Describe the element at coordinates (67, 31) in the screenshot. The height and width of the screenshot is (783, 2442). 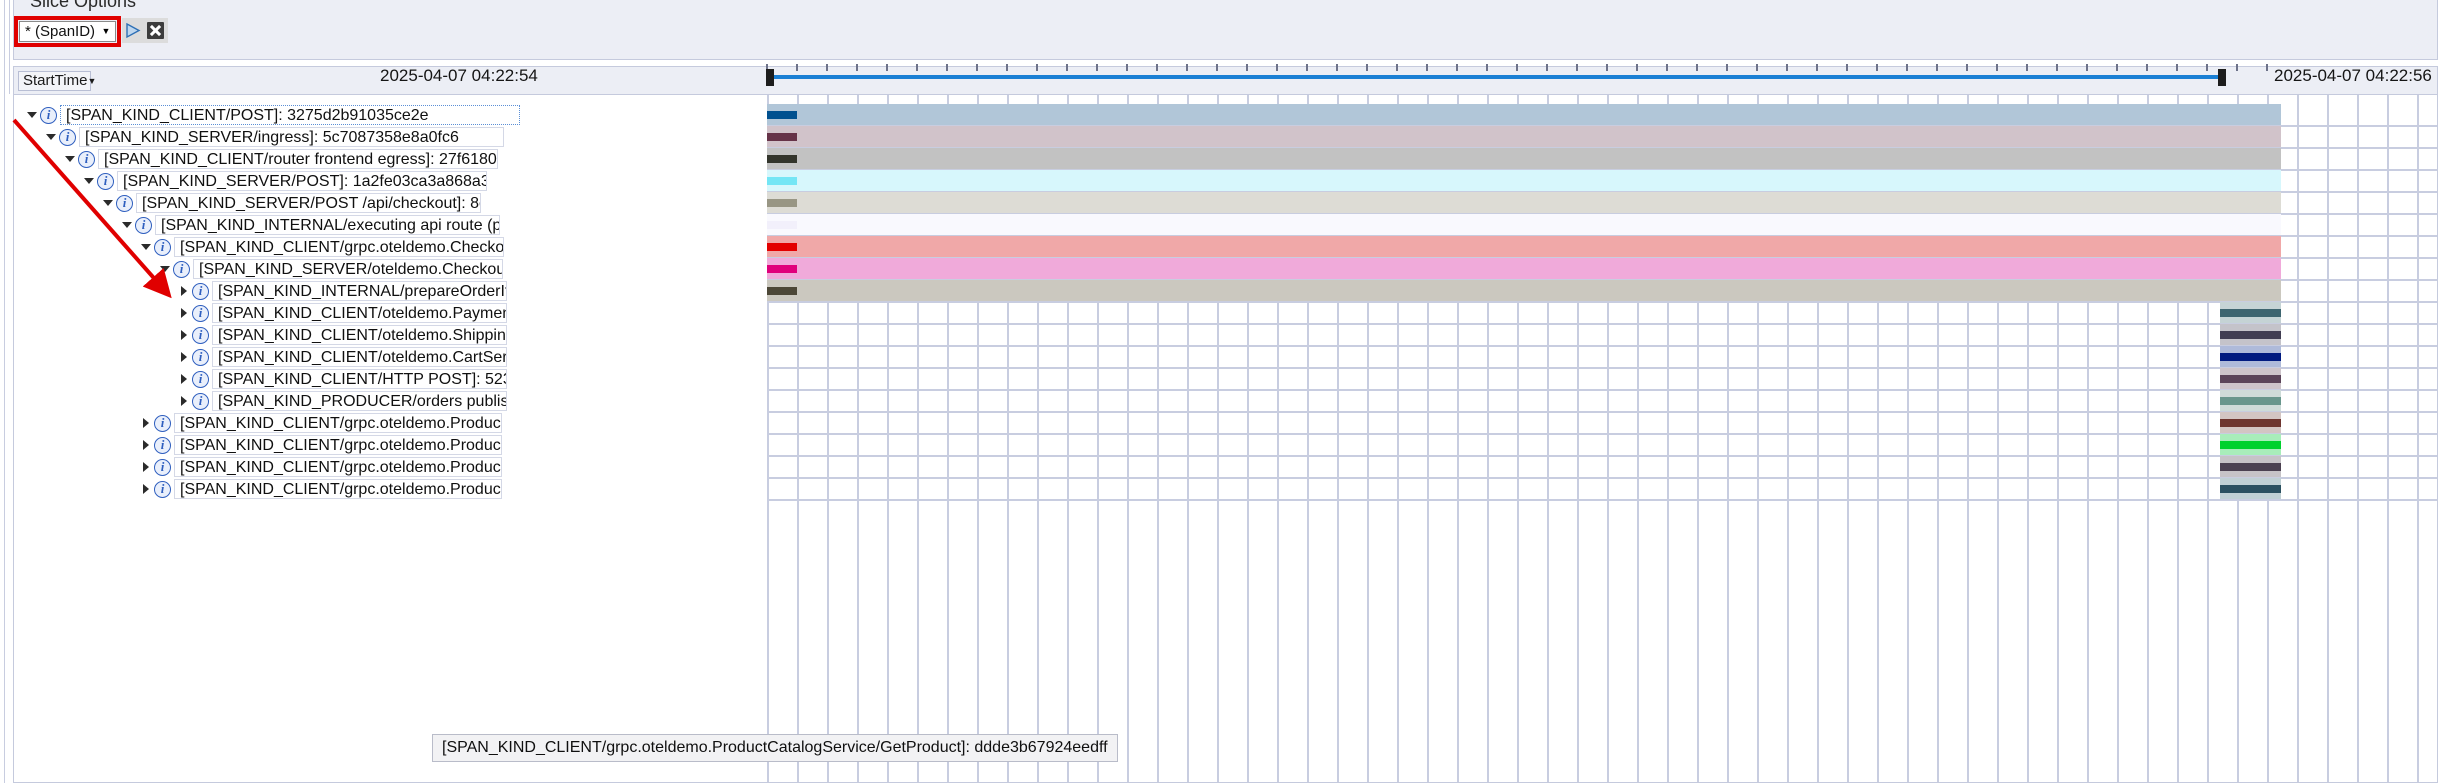
I see `span-filter-combo: * (SpanID) ▼` at that location.